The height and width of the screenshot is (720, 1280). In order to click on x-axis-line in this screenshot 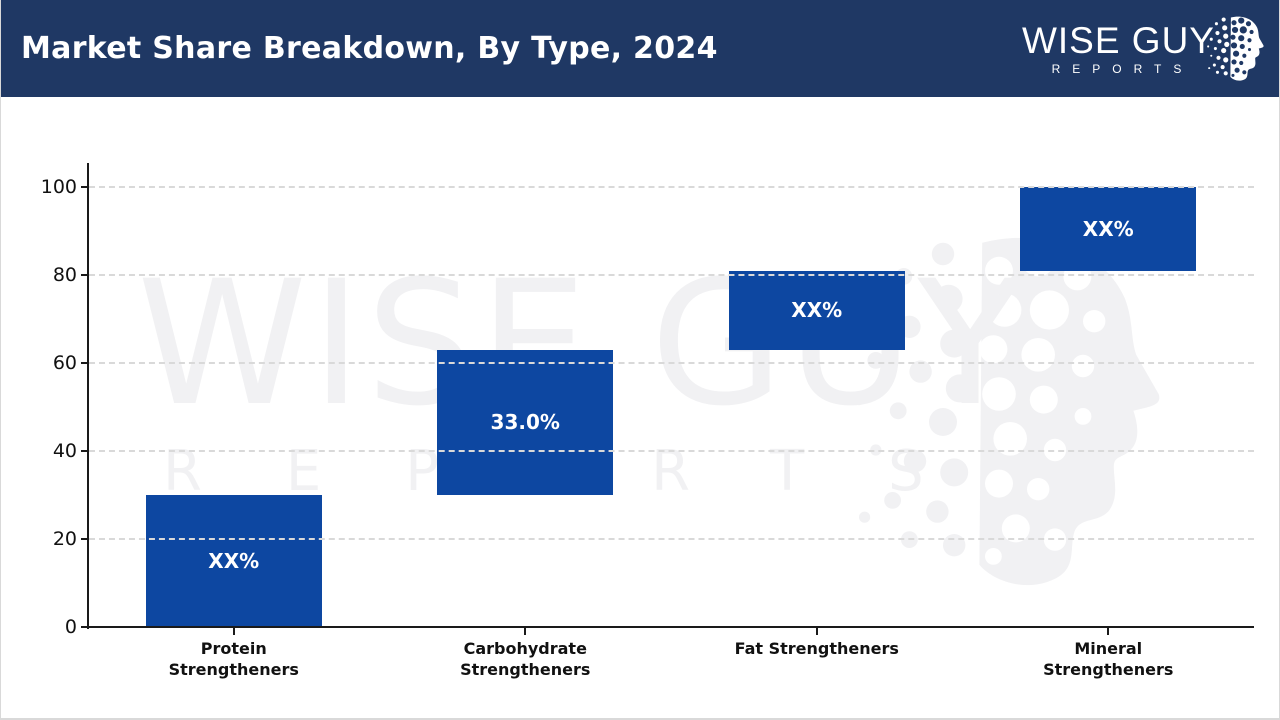, I will do `click(670, 627)`.